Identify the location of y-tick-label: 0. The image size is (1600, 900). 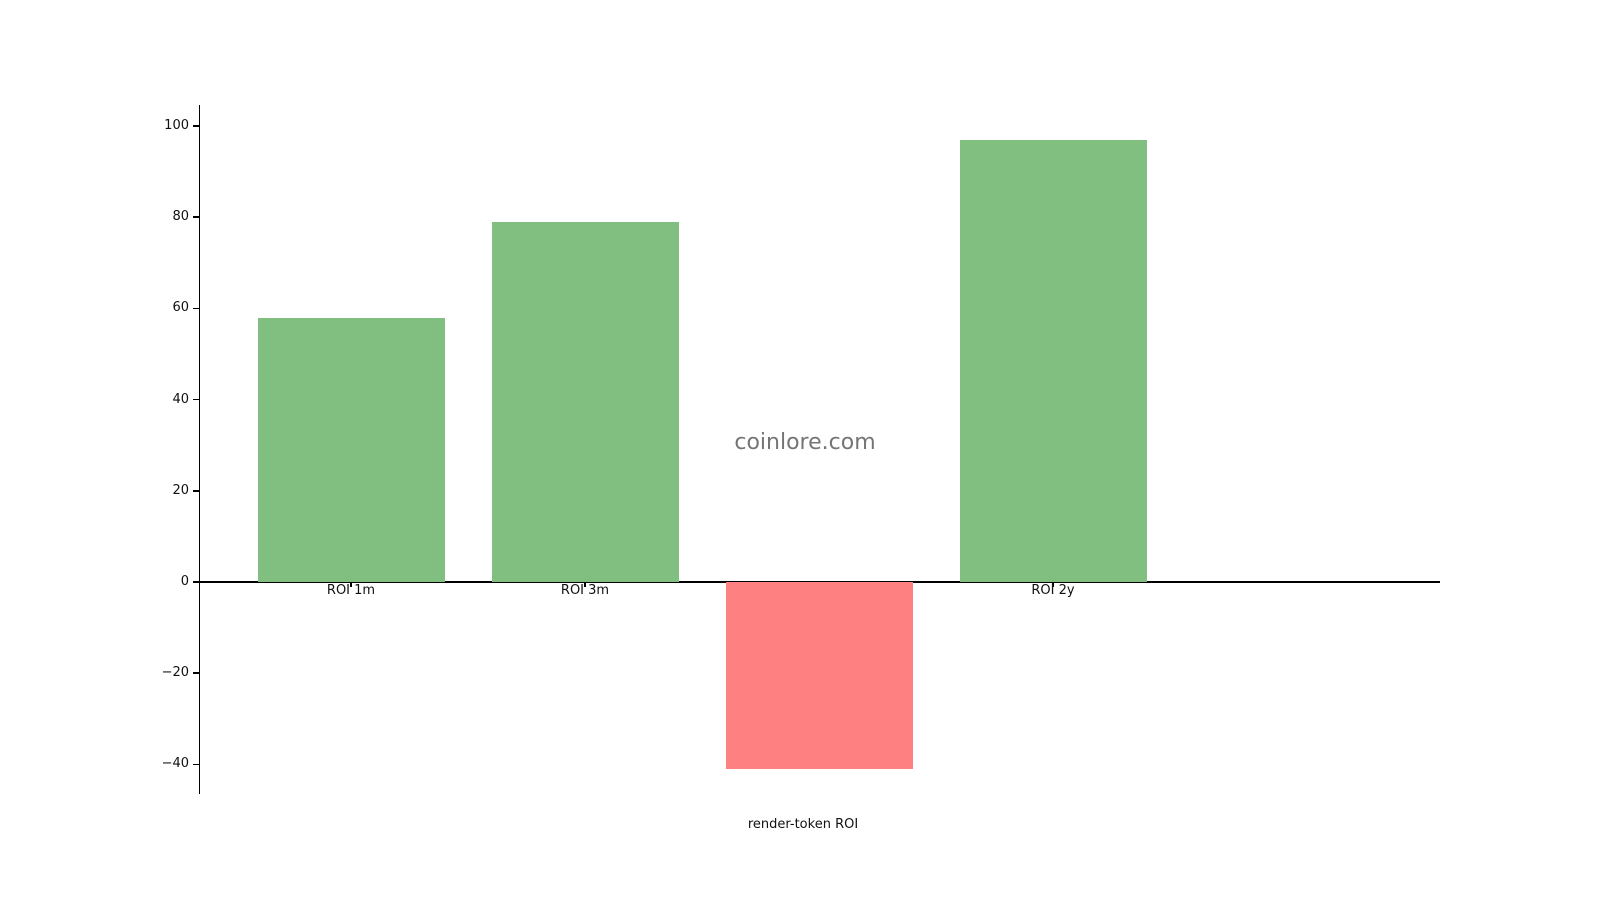
(184, 581).